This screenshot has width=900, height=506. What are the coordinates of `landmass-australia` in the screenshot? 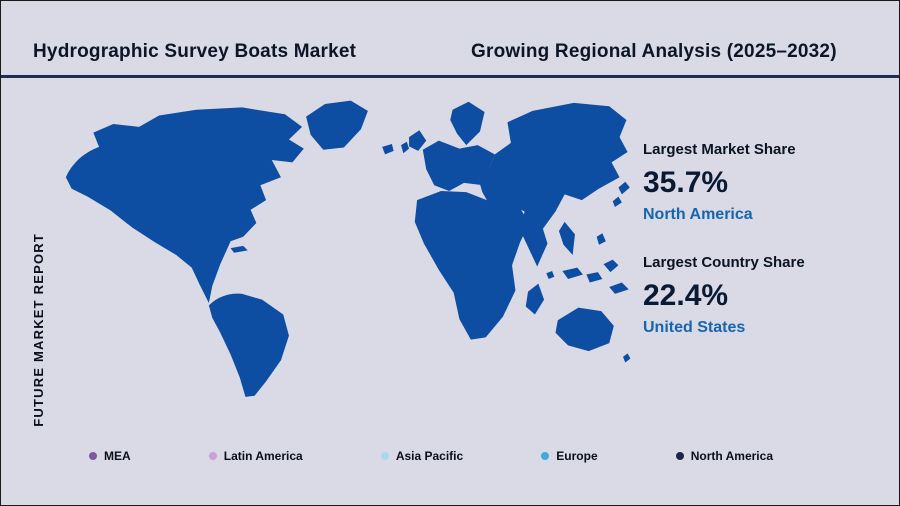 It's located at (584, 329).